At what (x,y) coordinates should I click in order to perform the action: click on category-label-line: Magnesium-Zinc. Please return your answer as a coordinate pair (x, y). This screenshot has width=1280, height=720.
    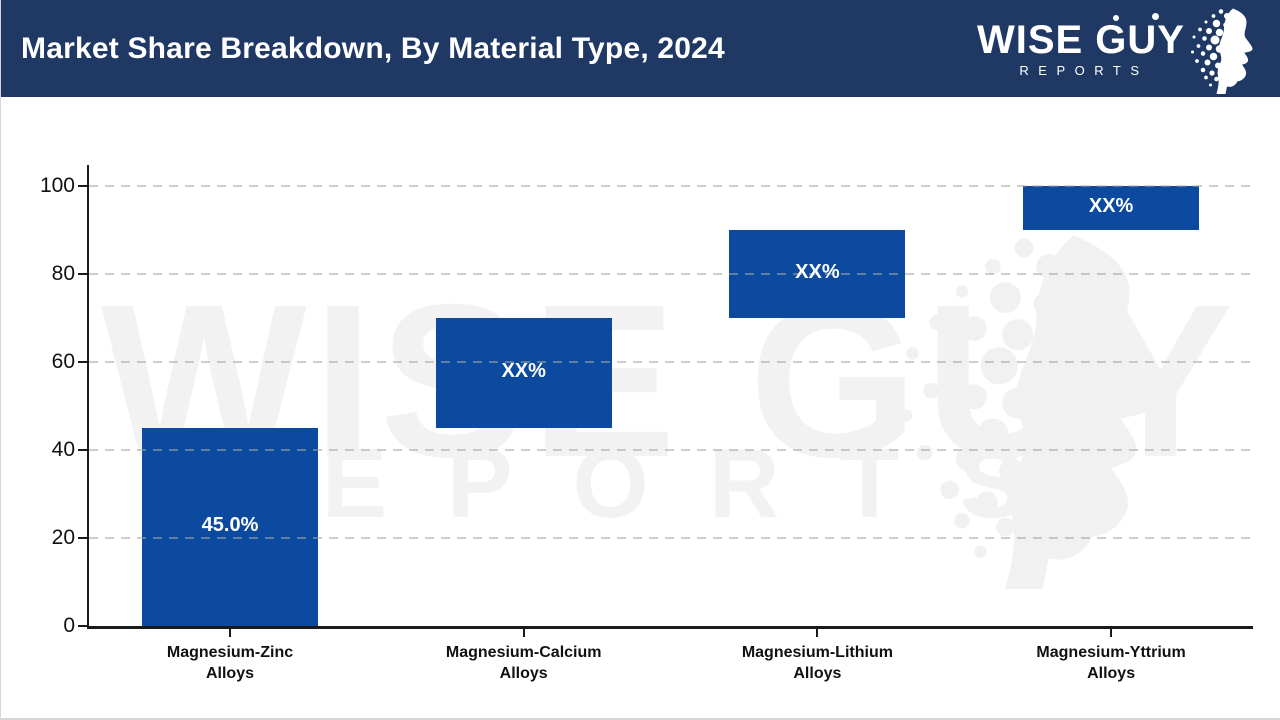
    Looking at the image, I should click on (230, 652).